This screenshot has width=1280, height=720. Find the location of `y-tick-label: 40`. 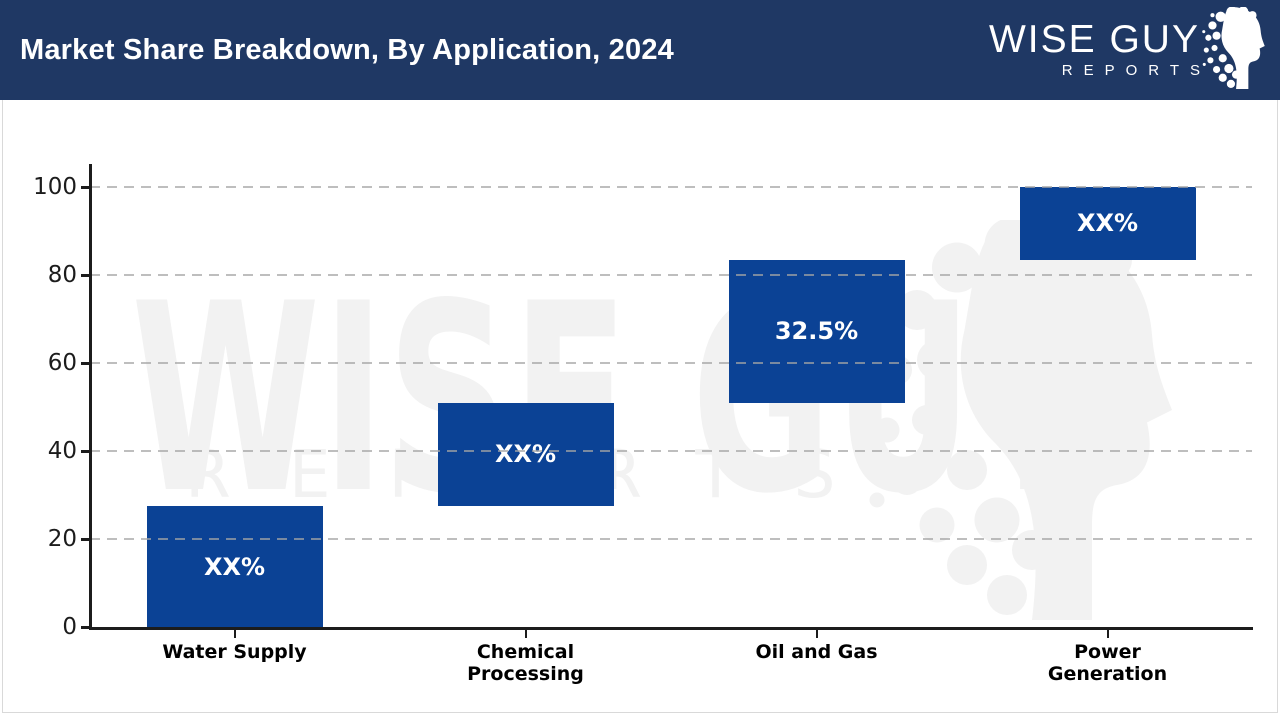

y-tick-label: 40 is located at coordinates (62, 451).